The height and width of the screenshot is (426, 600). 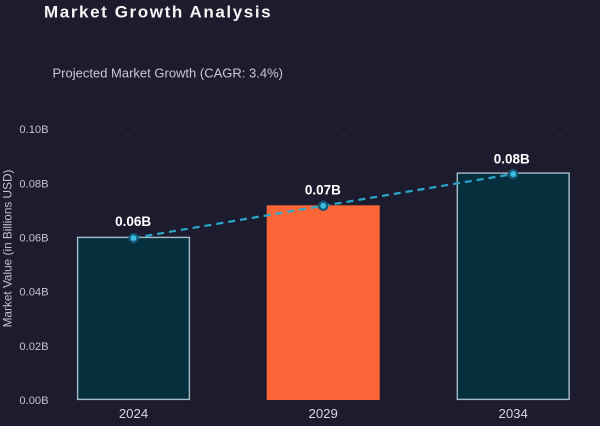 What do you see at coordinates (513, 413) in the screenshot?
I see `svg-text: 2034` at bounding box center [513, 413].